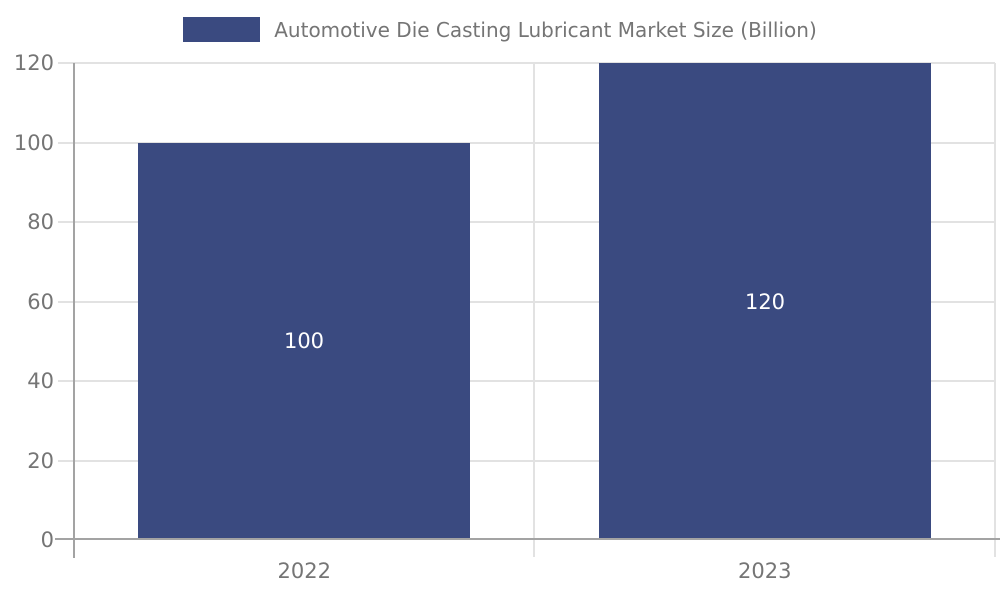 This screenshot has width=1000, height=600. What do you see at coordinates (527, 539) in the screenshot?
I see `x-axis-line` at bounding box center [527, 539].